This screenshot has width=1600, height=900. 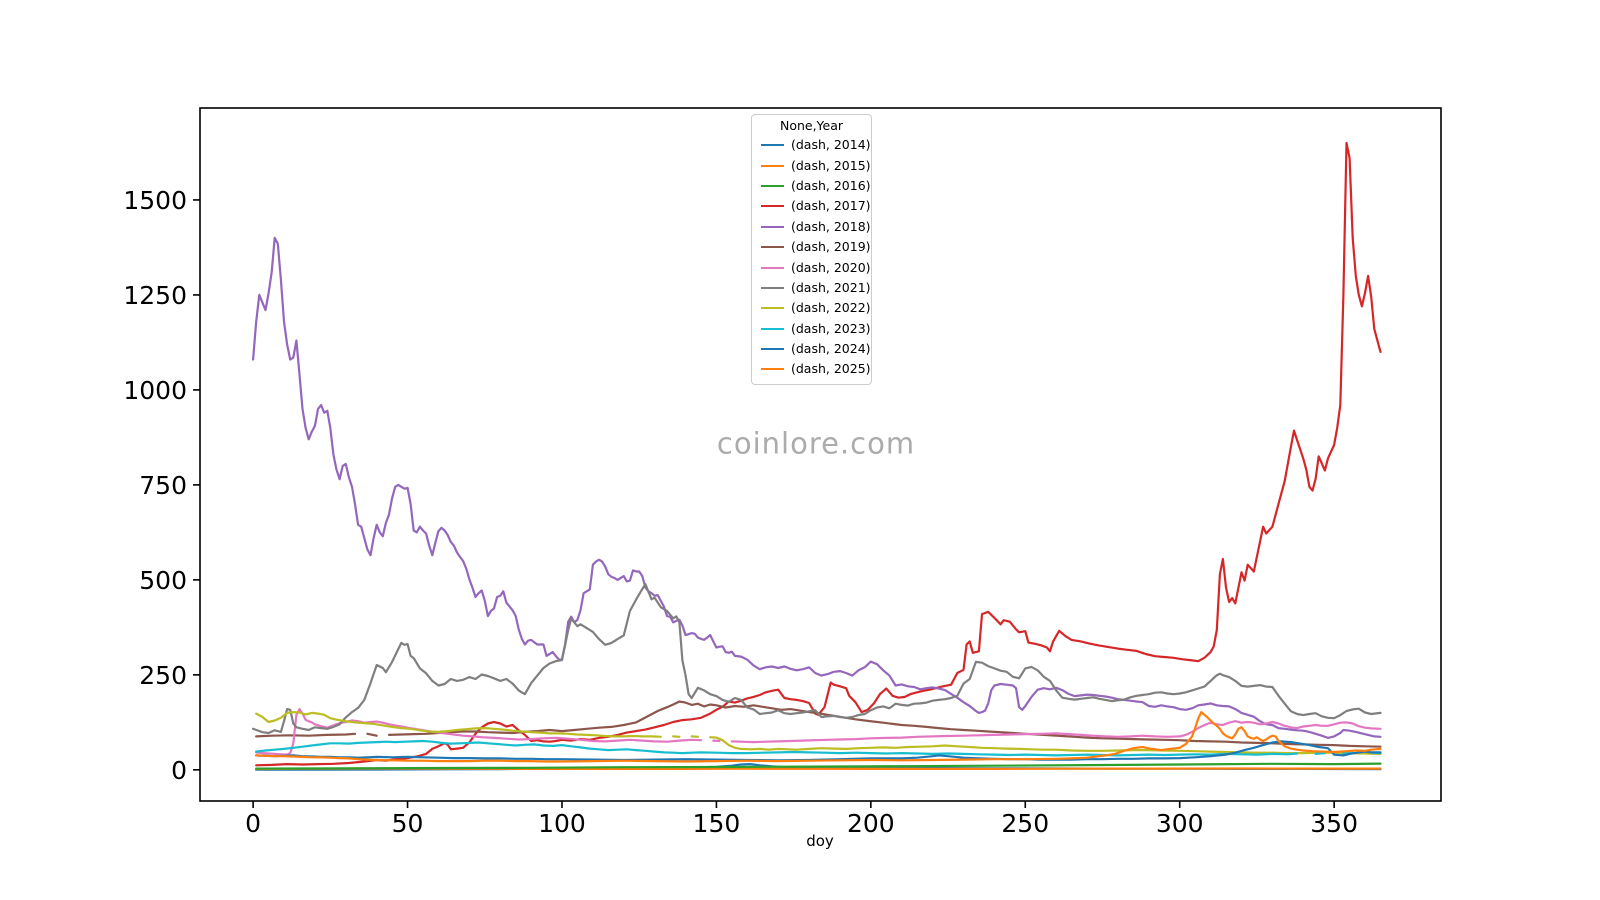 What do you see at coordinates (155, 390) in the screenshot?
I see `y-tick-label: 1000` at bounding box center [155, 390].